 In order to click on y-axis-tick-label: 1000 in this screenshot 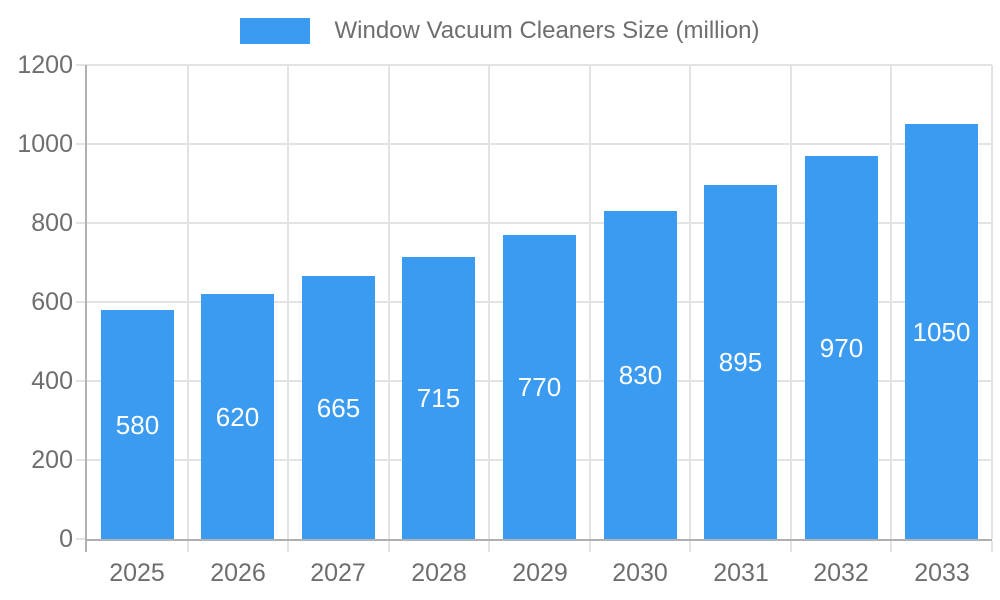, I will do `click(45, 144)`.